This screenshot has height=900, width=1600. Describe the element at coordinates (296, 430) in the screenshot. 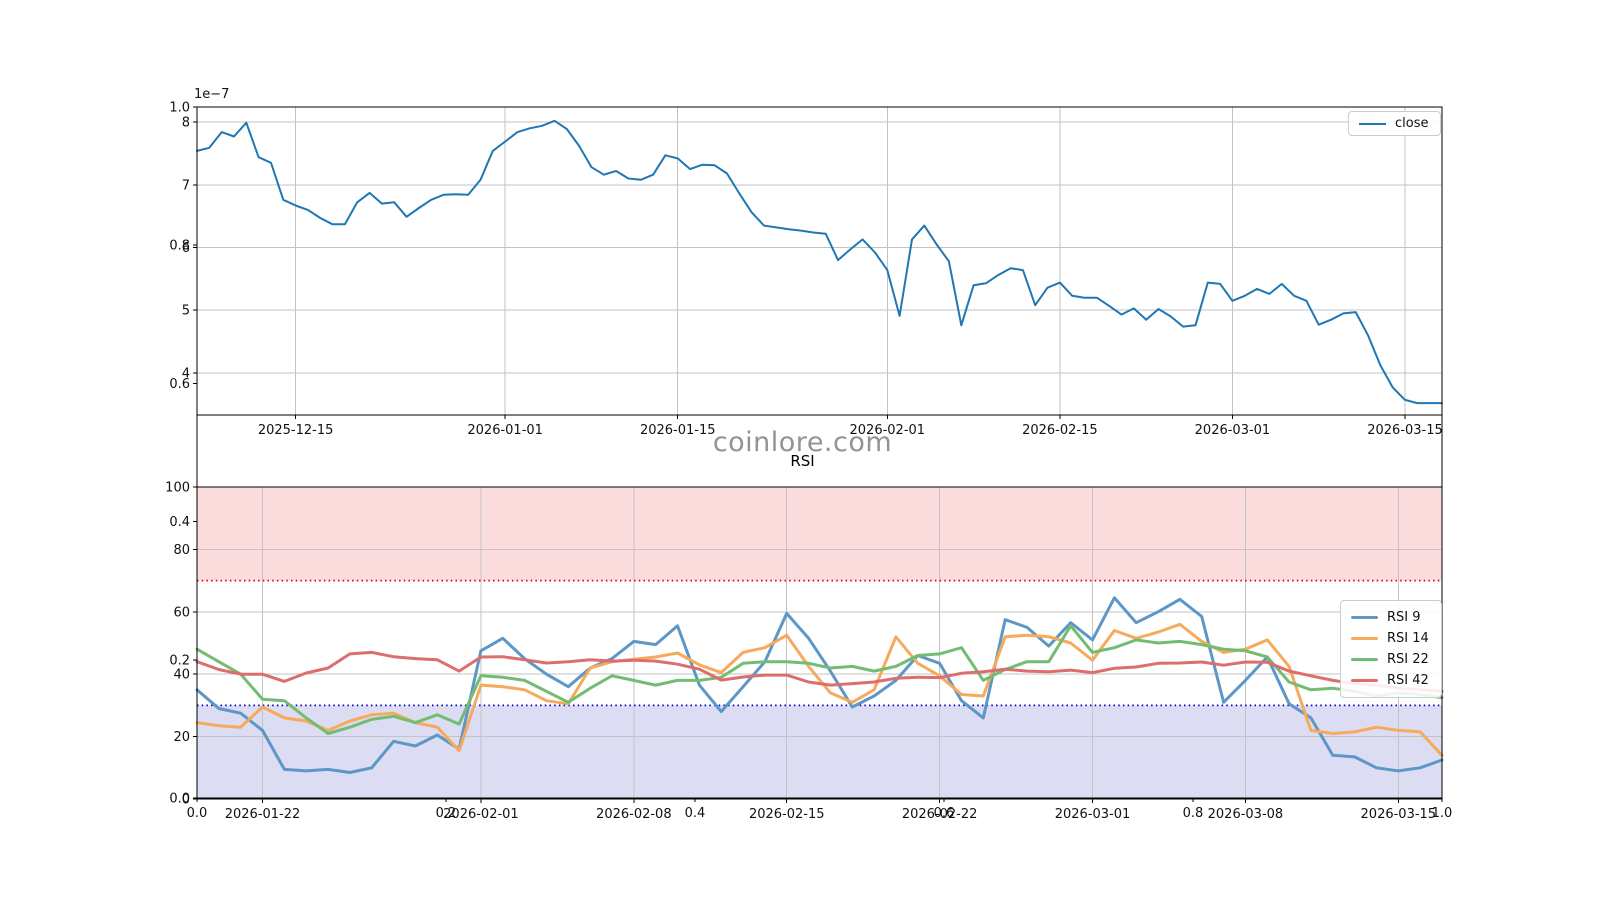

I see `x-tick-label: 2025-12-15` at that location.